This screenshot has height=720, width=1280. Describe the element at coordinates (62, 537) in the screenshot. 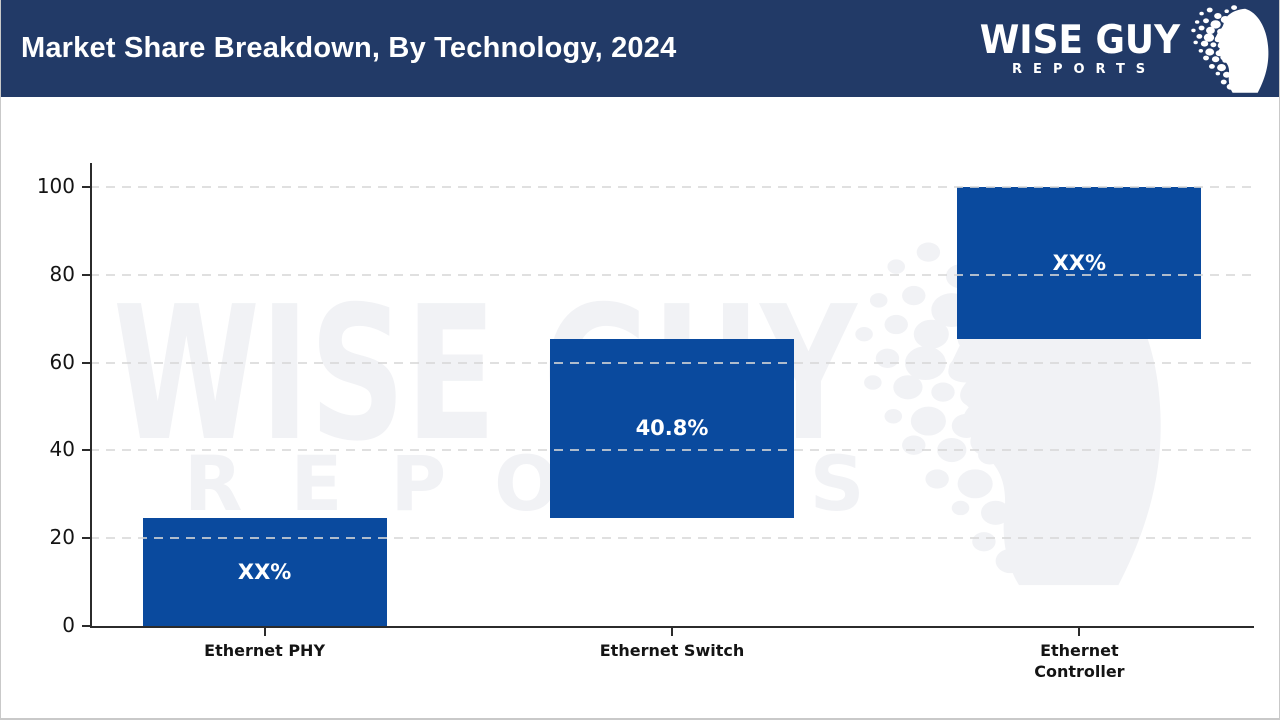

I see `y-tick-label-20: 20` at that location.